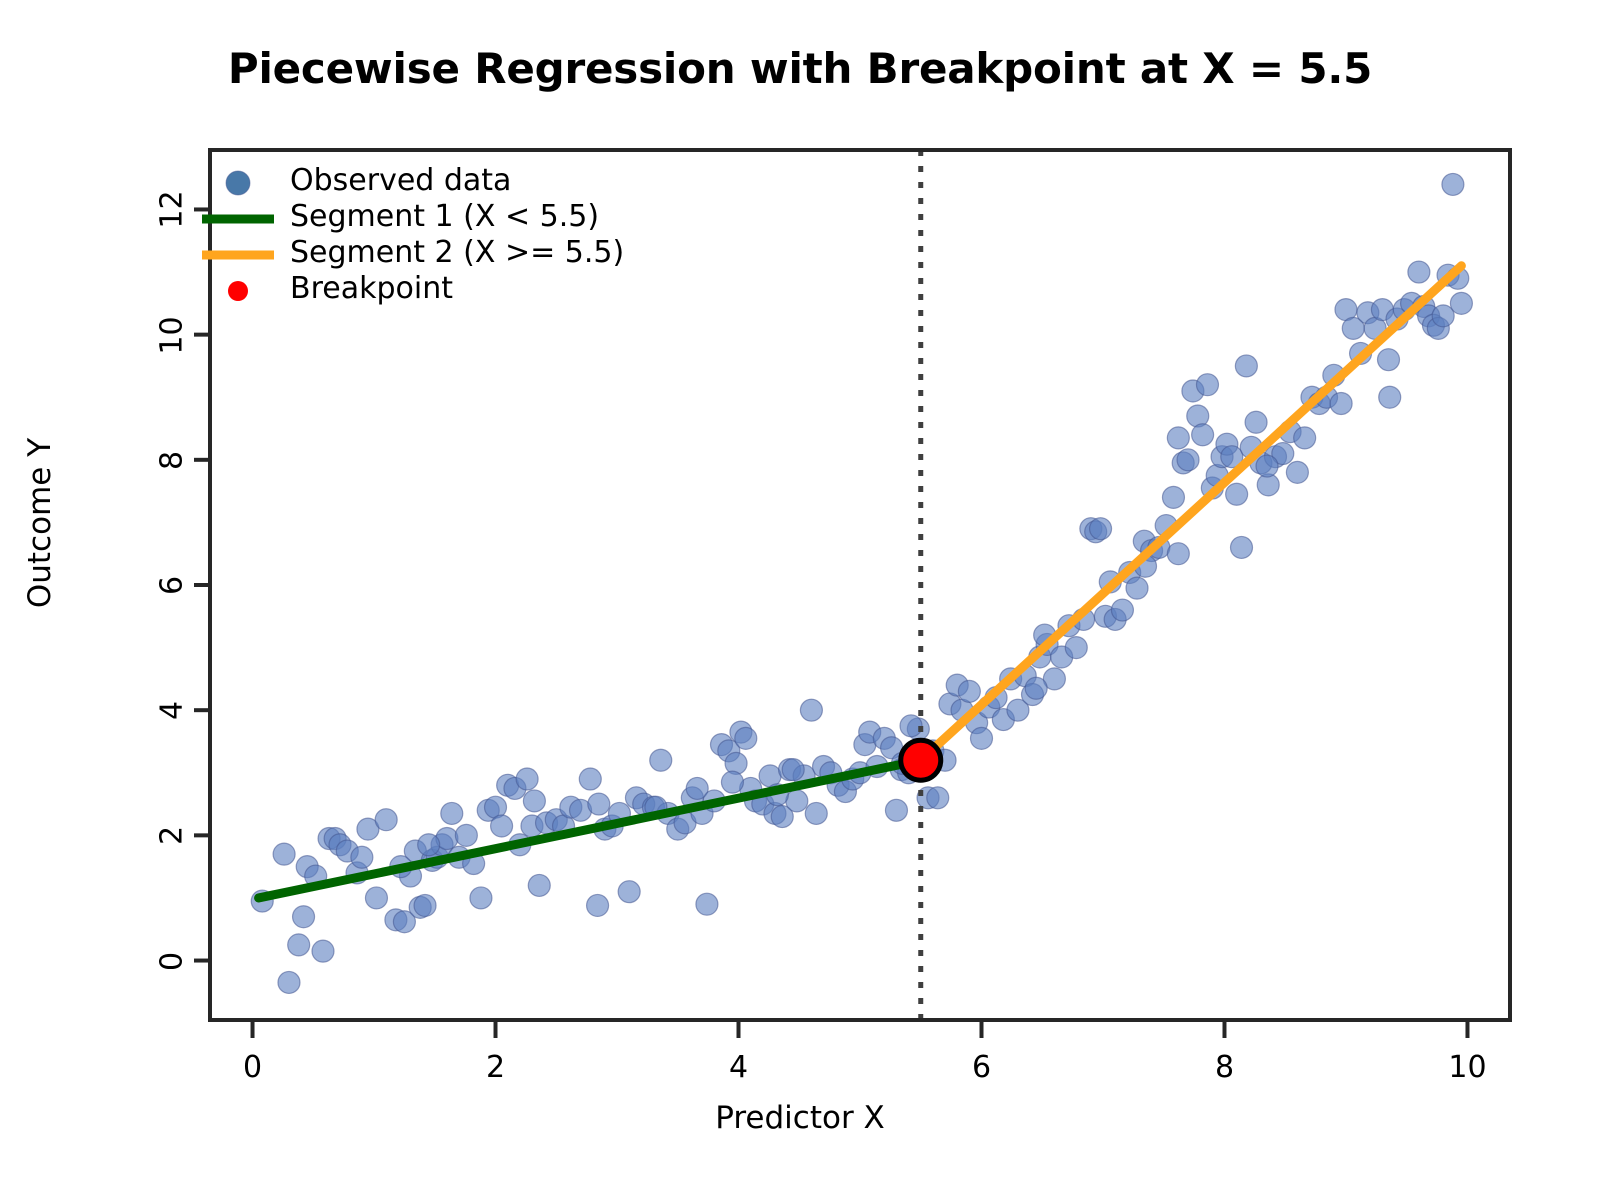  I want to click on breakpoint-marker, so click(921, 760).